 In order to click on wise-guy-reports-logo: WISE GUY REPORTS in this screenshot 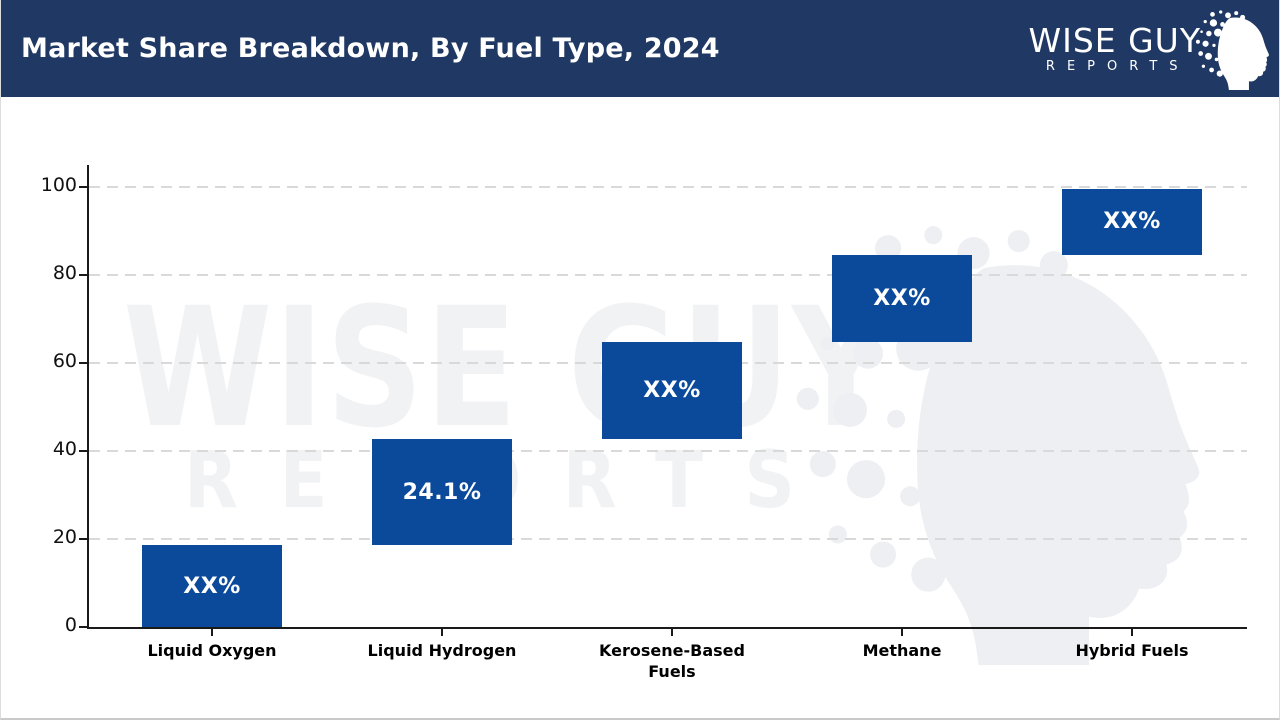, I will do `click(1149, 48)`.